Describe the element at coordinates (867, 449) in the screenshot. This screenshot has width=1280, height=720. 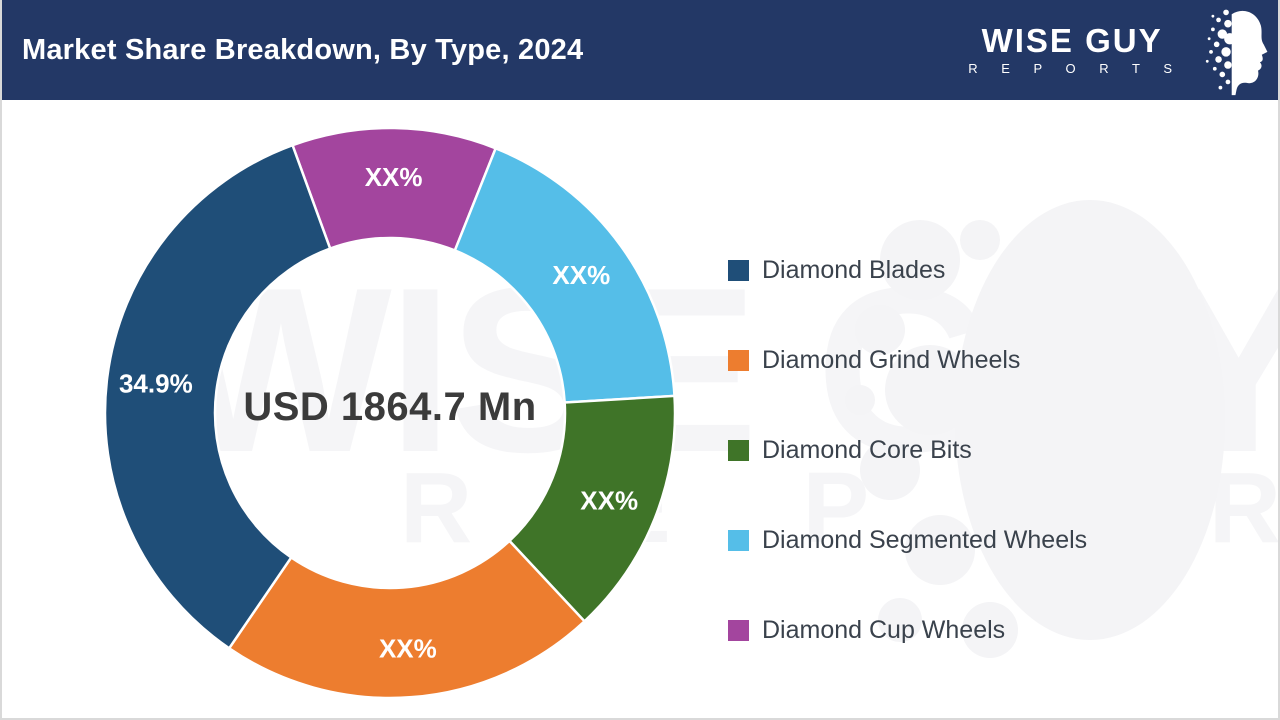
I see `legend-label: Diamond Core Bits` at that location.